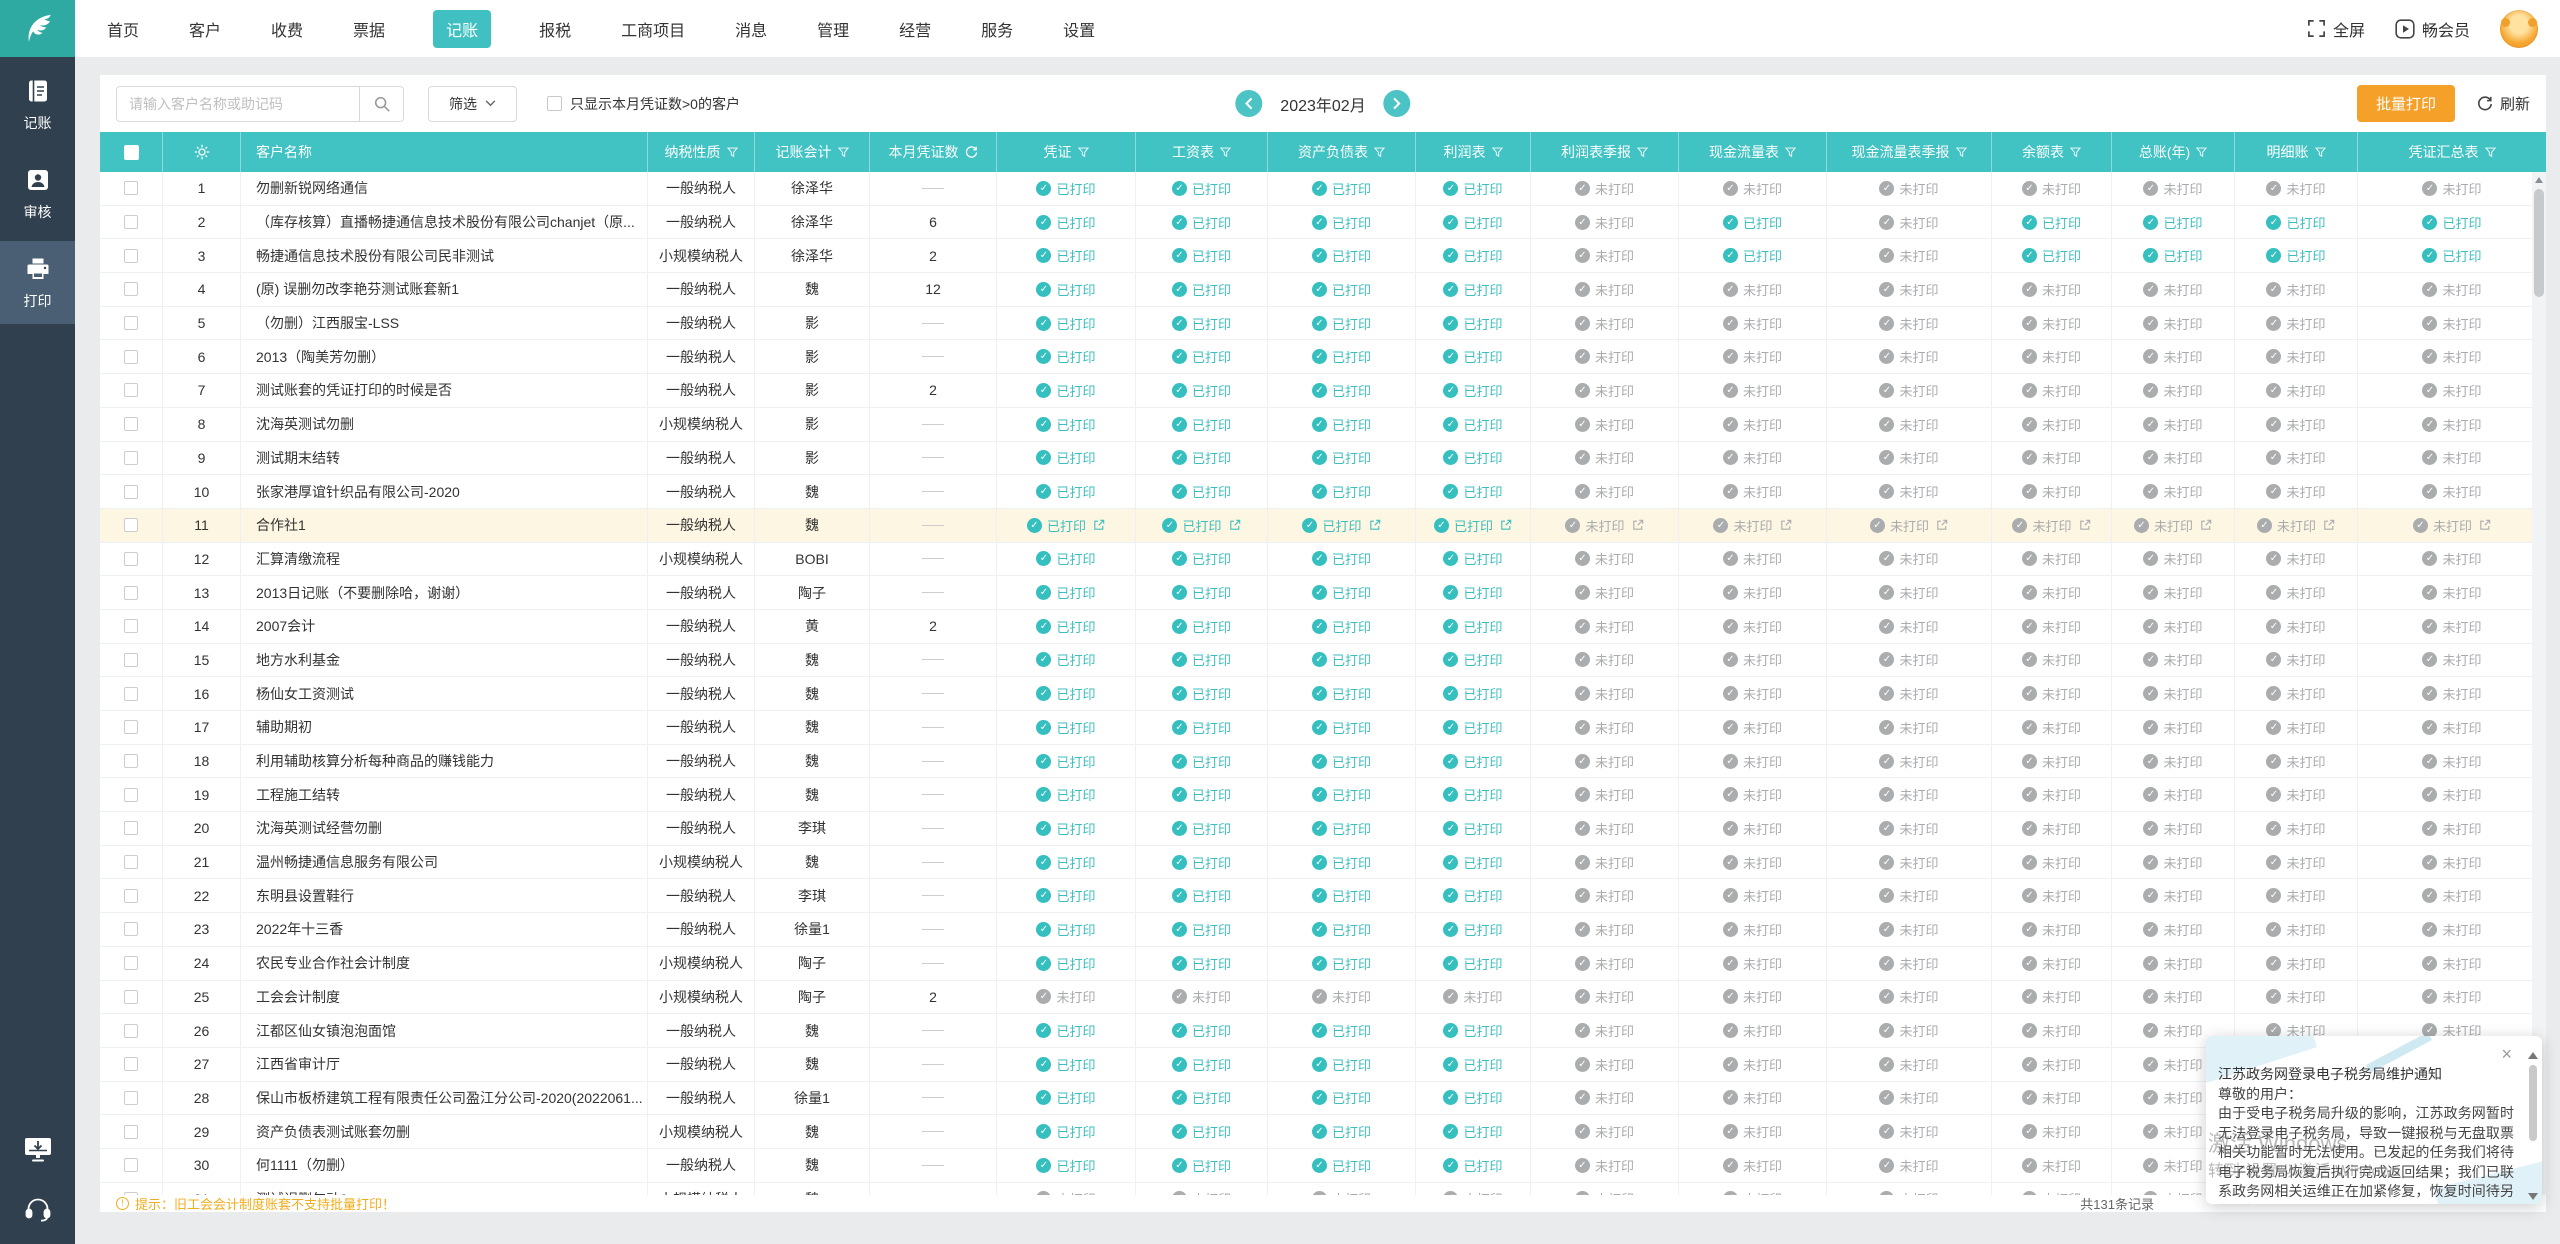  I want to click on nav-item-settings: 设置, so click(1079, 31).